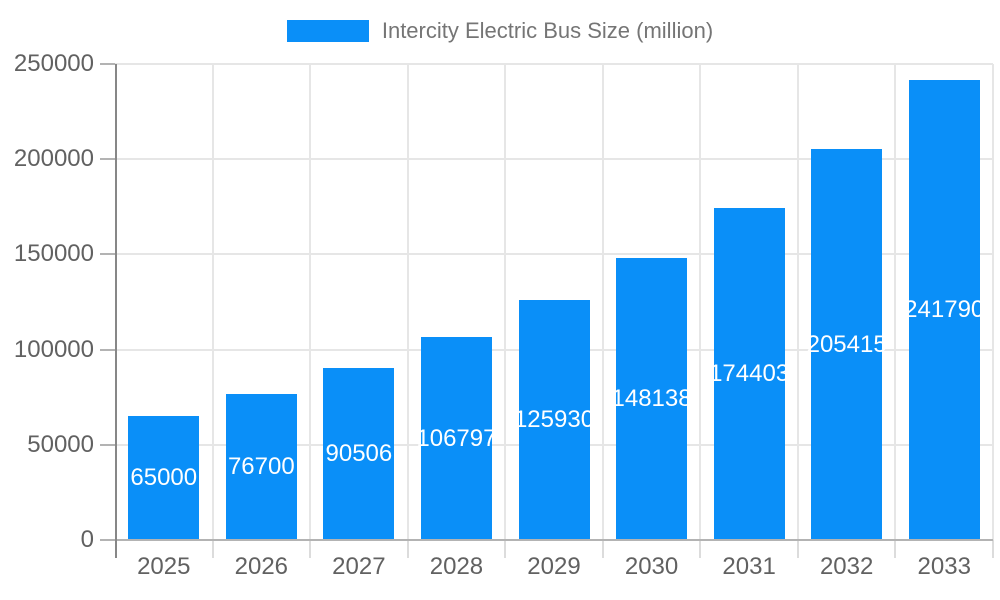  I want to click on bar-value-label: 205415, so click(846, 344).